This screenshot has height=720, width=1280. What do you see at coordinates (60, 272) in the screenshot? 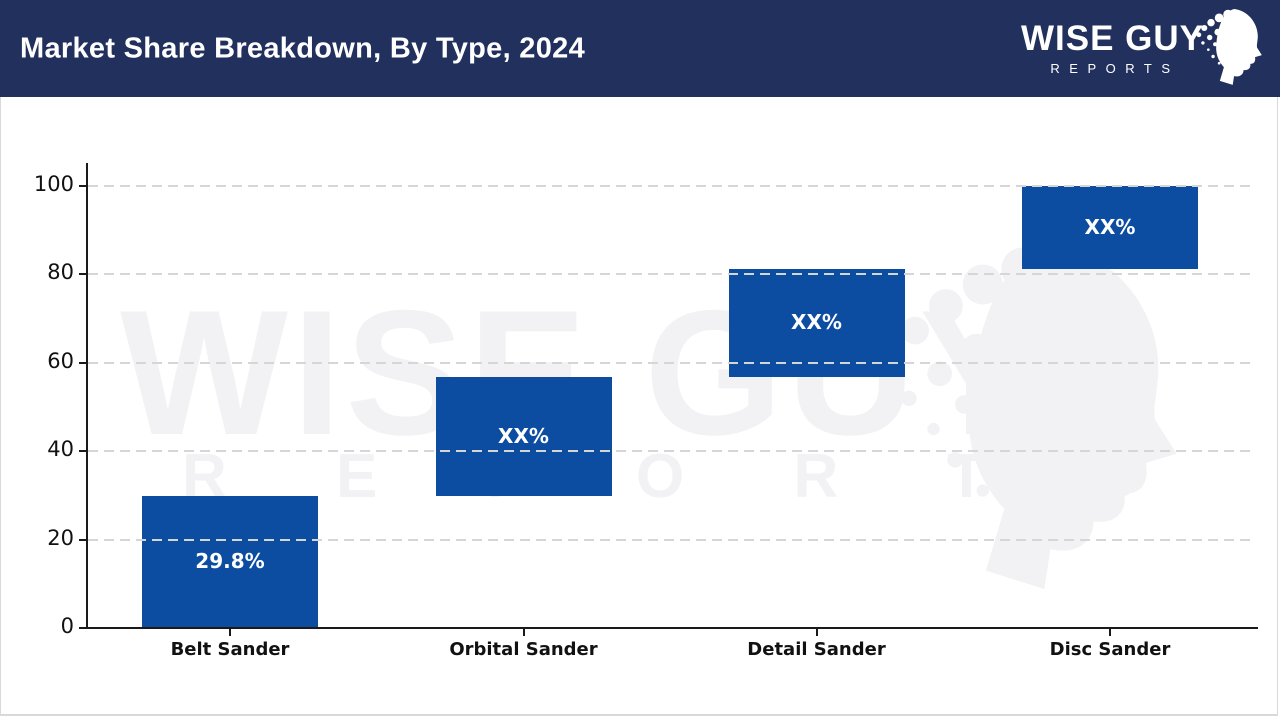
I see `y-tick-label: 80` at bounding box center [60, 272].